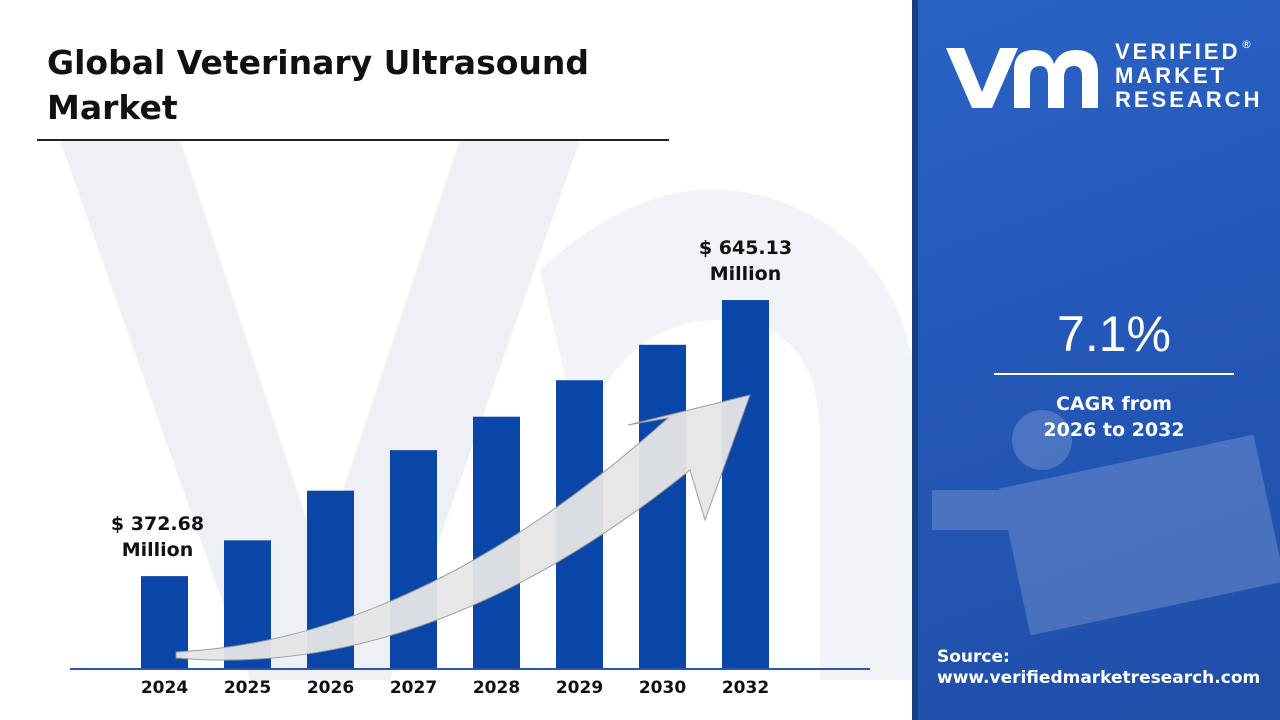 This screenshot has height=720, width=1280. What do you see at coordinates (1022, 78) in the screenshot?
I see `vmr-logo-icon` at bounding box center [1022, 78].